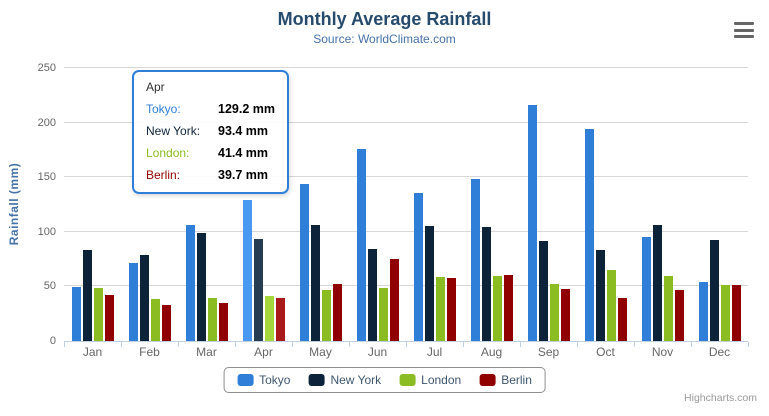 The height and width of the screenshot is (416, 769). I want to click on legend-item-new-york: New York, so click(344, 380).